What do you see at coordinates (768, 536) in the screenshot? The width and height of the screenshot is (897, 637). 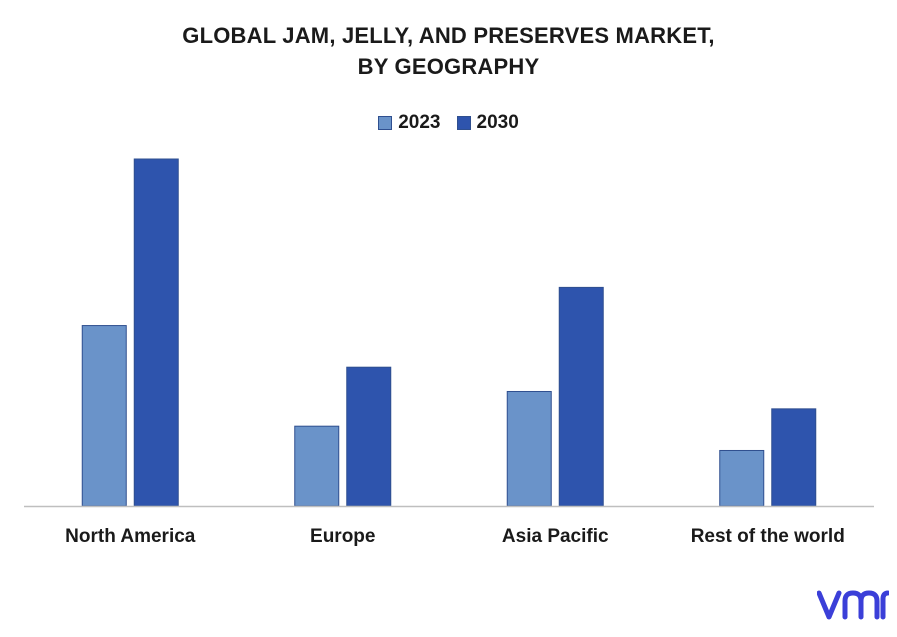 I see `x-tick-label: Rest of the world` at bounding box center [768, 536].